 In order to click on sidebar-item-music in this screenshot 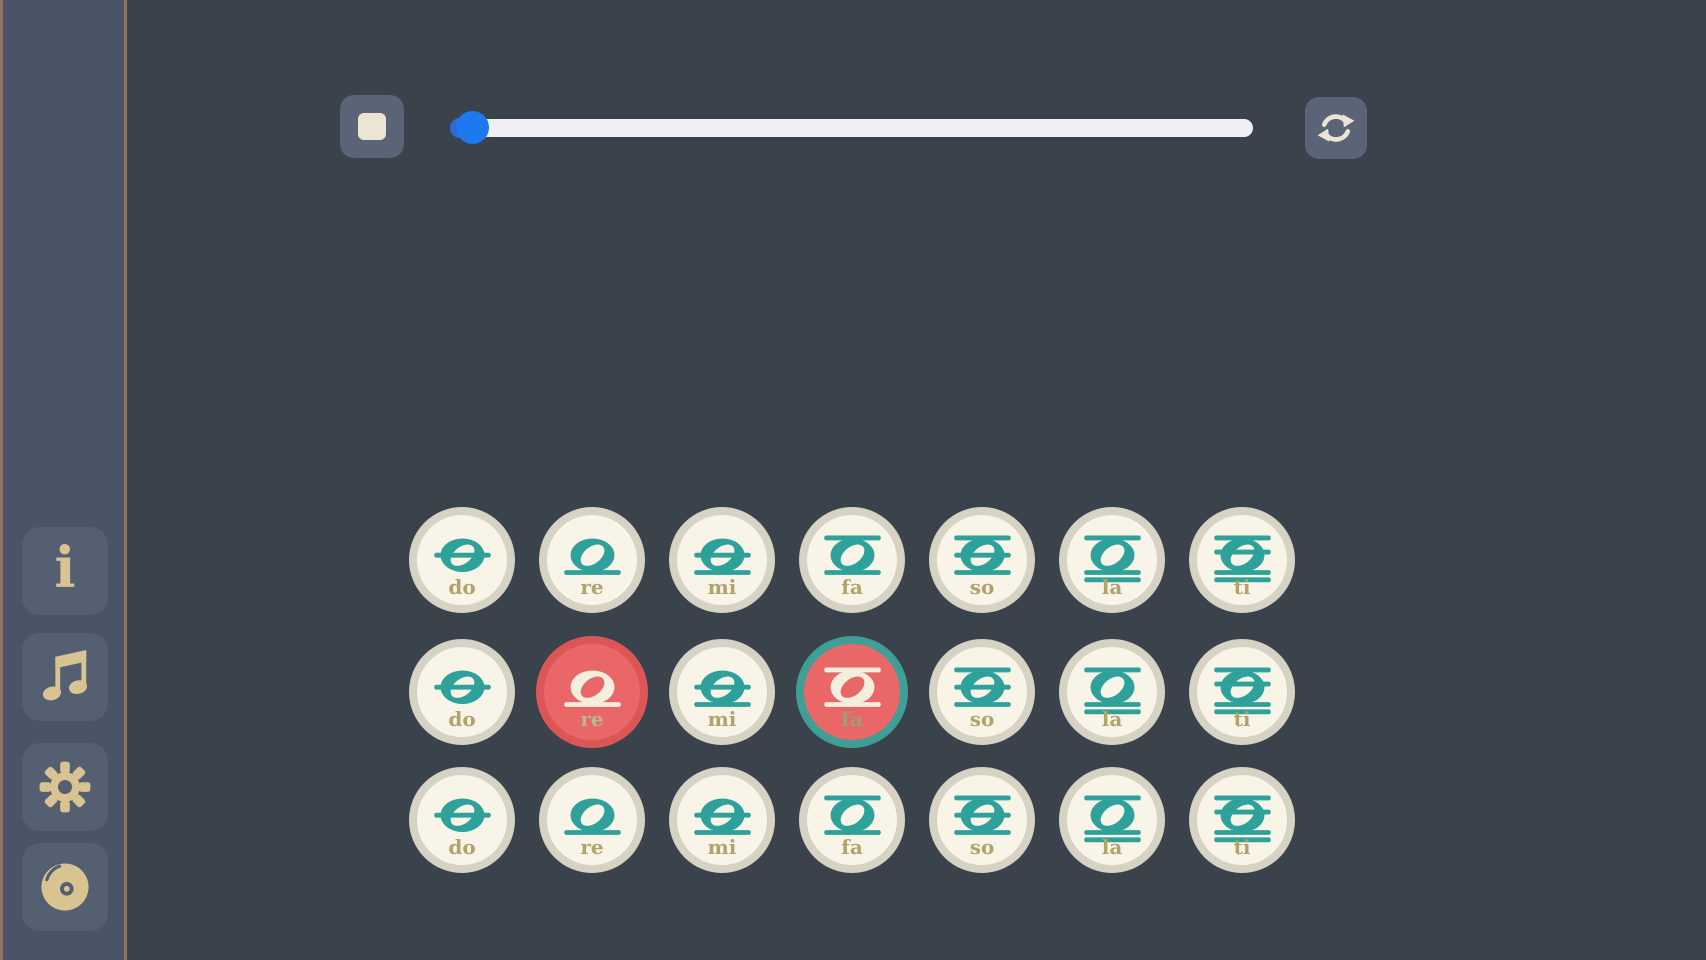, I will do `click(65, 677)`.